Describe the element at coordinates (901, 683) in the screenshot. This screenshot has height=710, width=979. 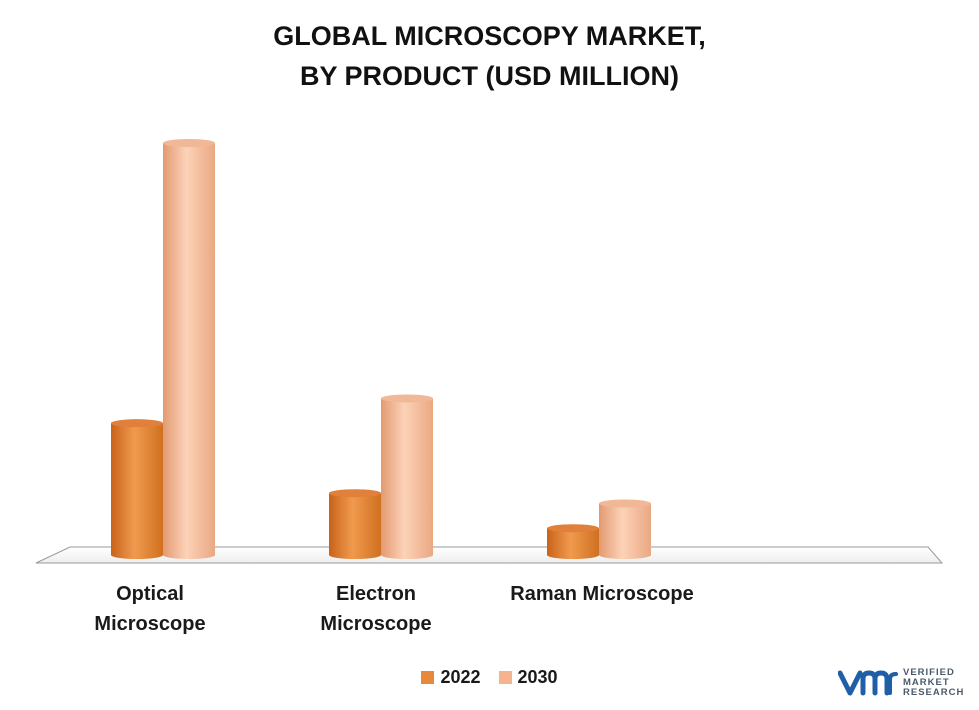
I see `verified-market-research-logo: VERIFIED MARKET RESEARCH` at that location.